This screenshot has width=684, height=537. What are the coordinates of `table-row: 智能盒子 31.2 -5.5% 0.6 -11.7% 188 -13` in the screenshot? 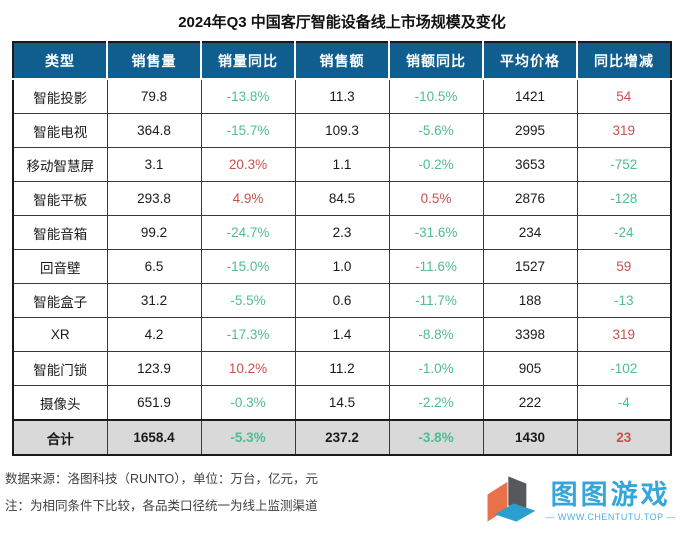 It's located at (342, 300).